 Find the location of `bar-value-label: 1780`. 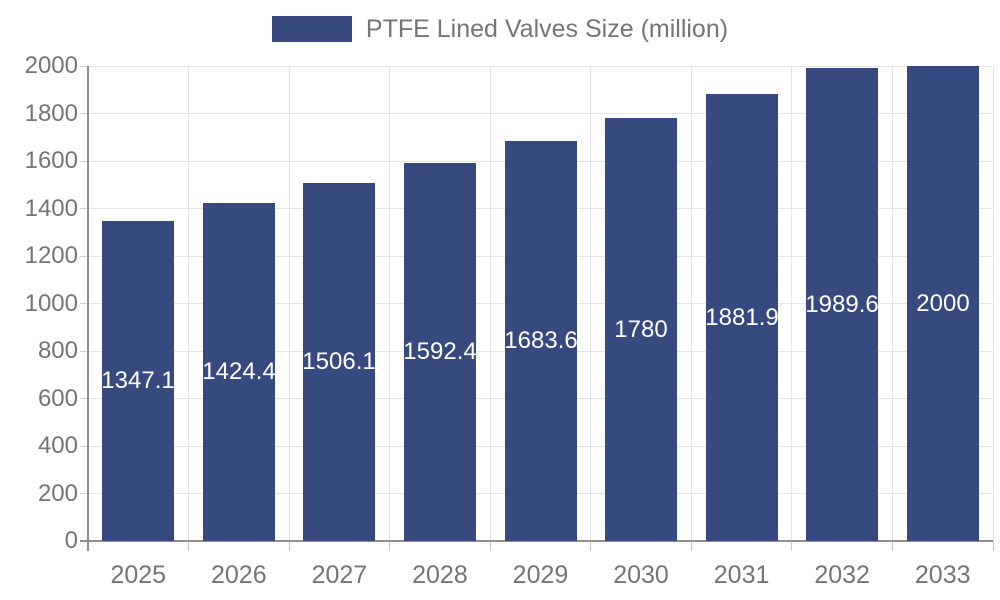

bar-value-label: 1780 is located at coordinates (641, 329).